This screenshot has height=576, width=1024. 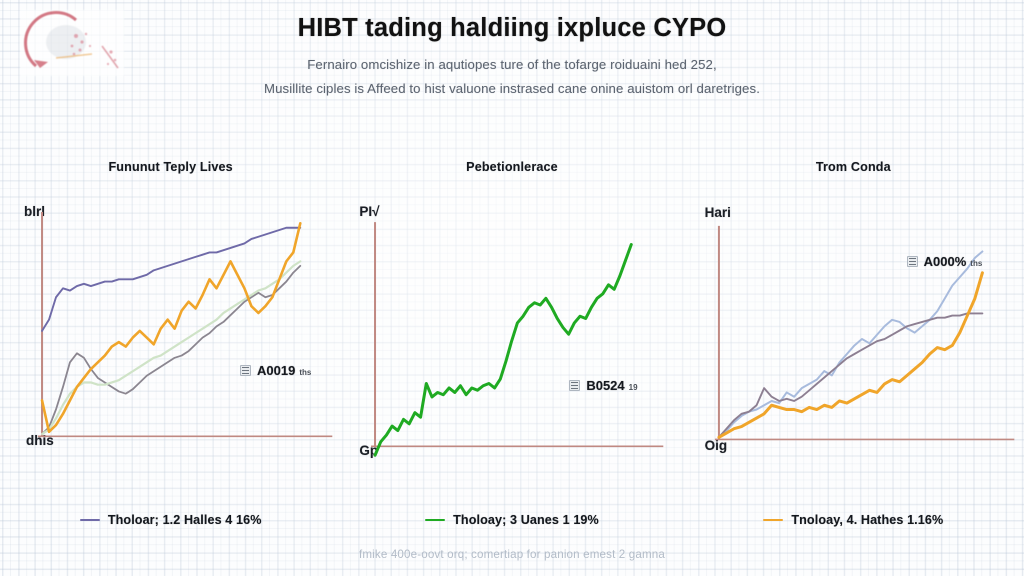 I want to click on annotation-sub-1: 19, so click(x=633, y=387).